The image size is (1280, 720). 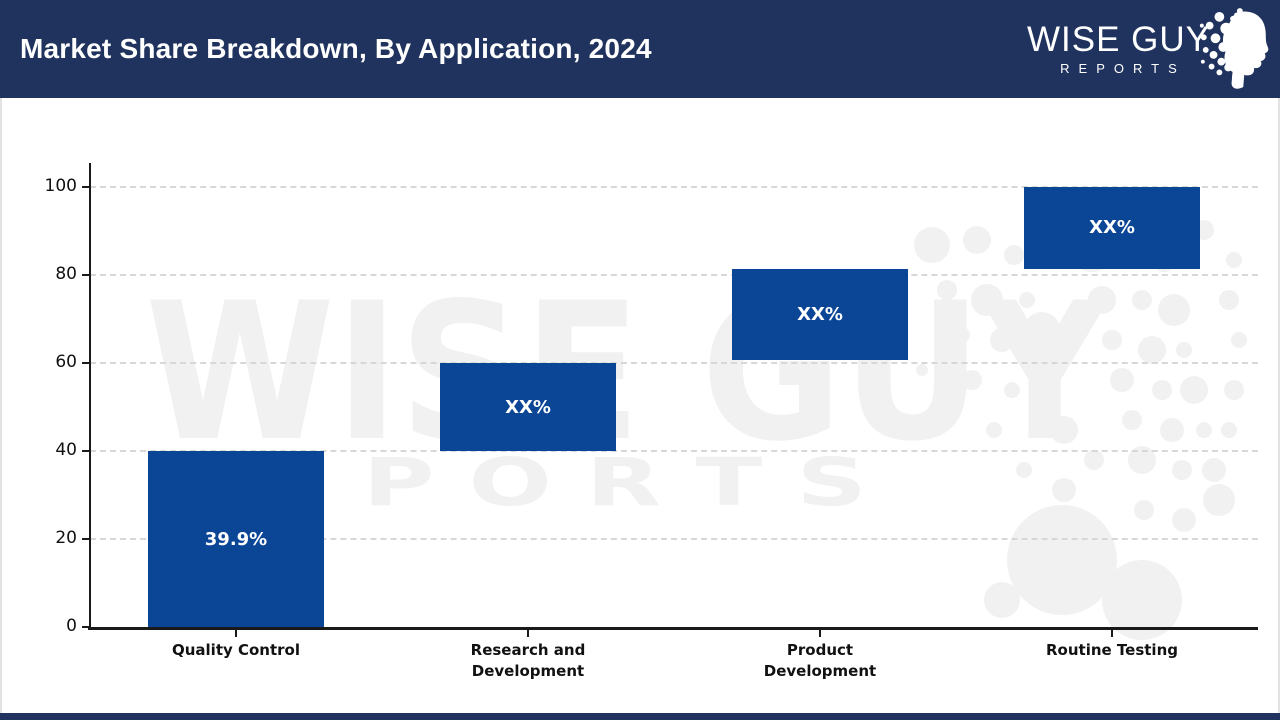 What do you see at coordinates (1123, 68) in the screenshot?
I see `logo-subtitle: REPORTS` at bounding box center [1123, 68].